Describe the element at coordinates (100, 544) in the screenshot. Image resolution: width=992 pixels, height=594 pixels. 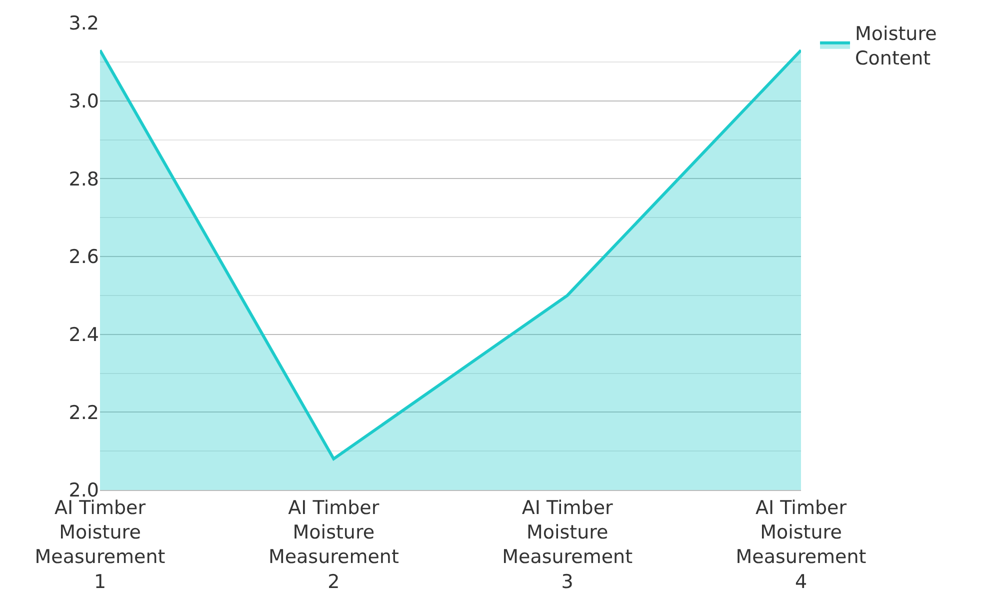
I see `x-tick-label: AI Timber Moisture Measurement 1` at that location.